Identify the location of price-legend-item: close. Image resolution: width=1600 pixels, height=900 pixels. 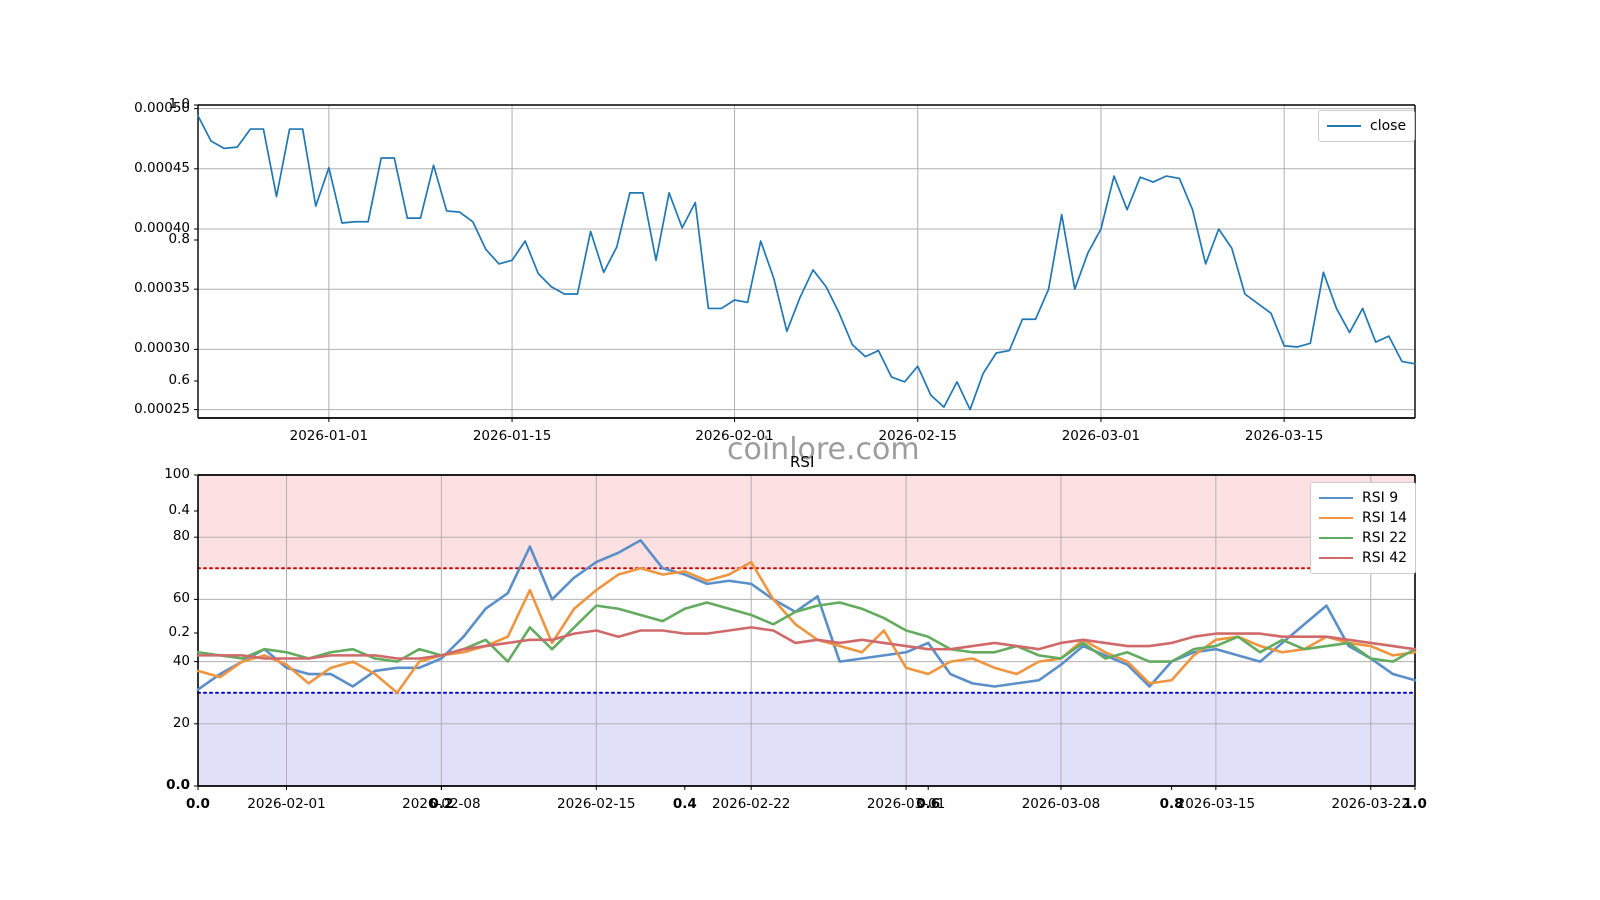
(1366, 126).